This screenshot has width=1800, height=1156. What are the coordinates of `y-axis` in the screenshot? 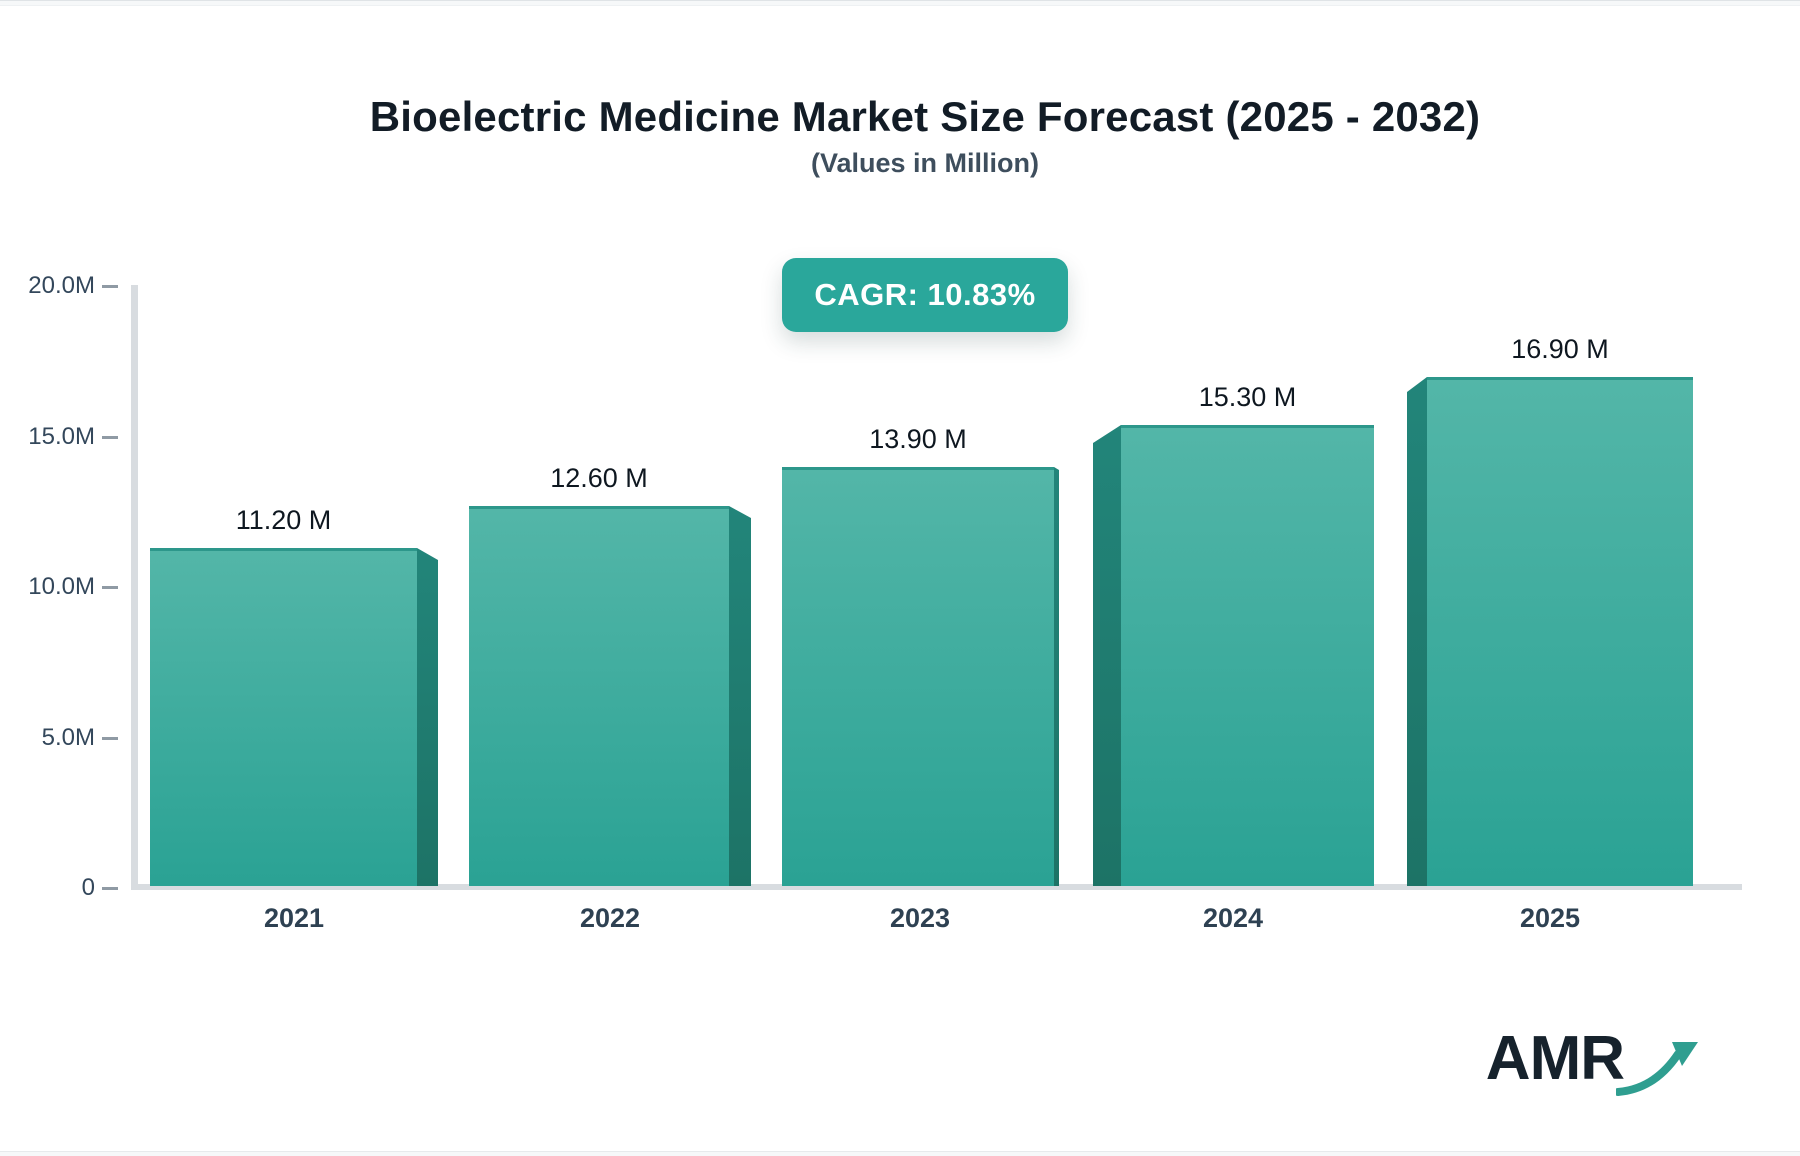 It's located at (134, 586).